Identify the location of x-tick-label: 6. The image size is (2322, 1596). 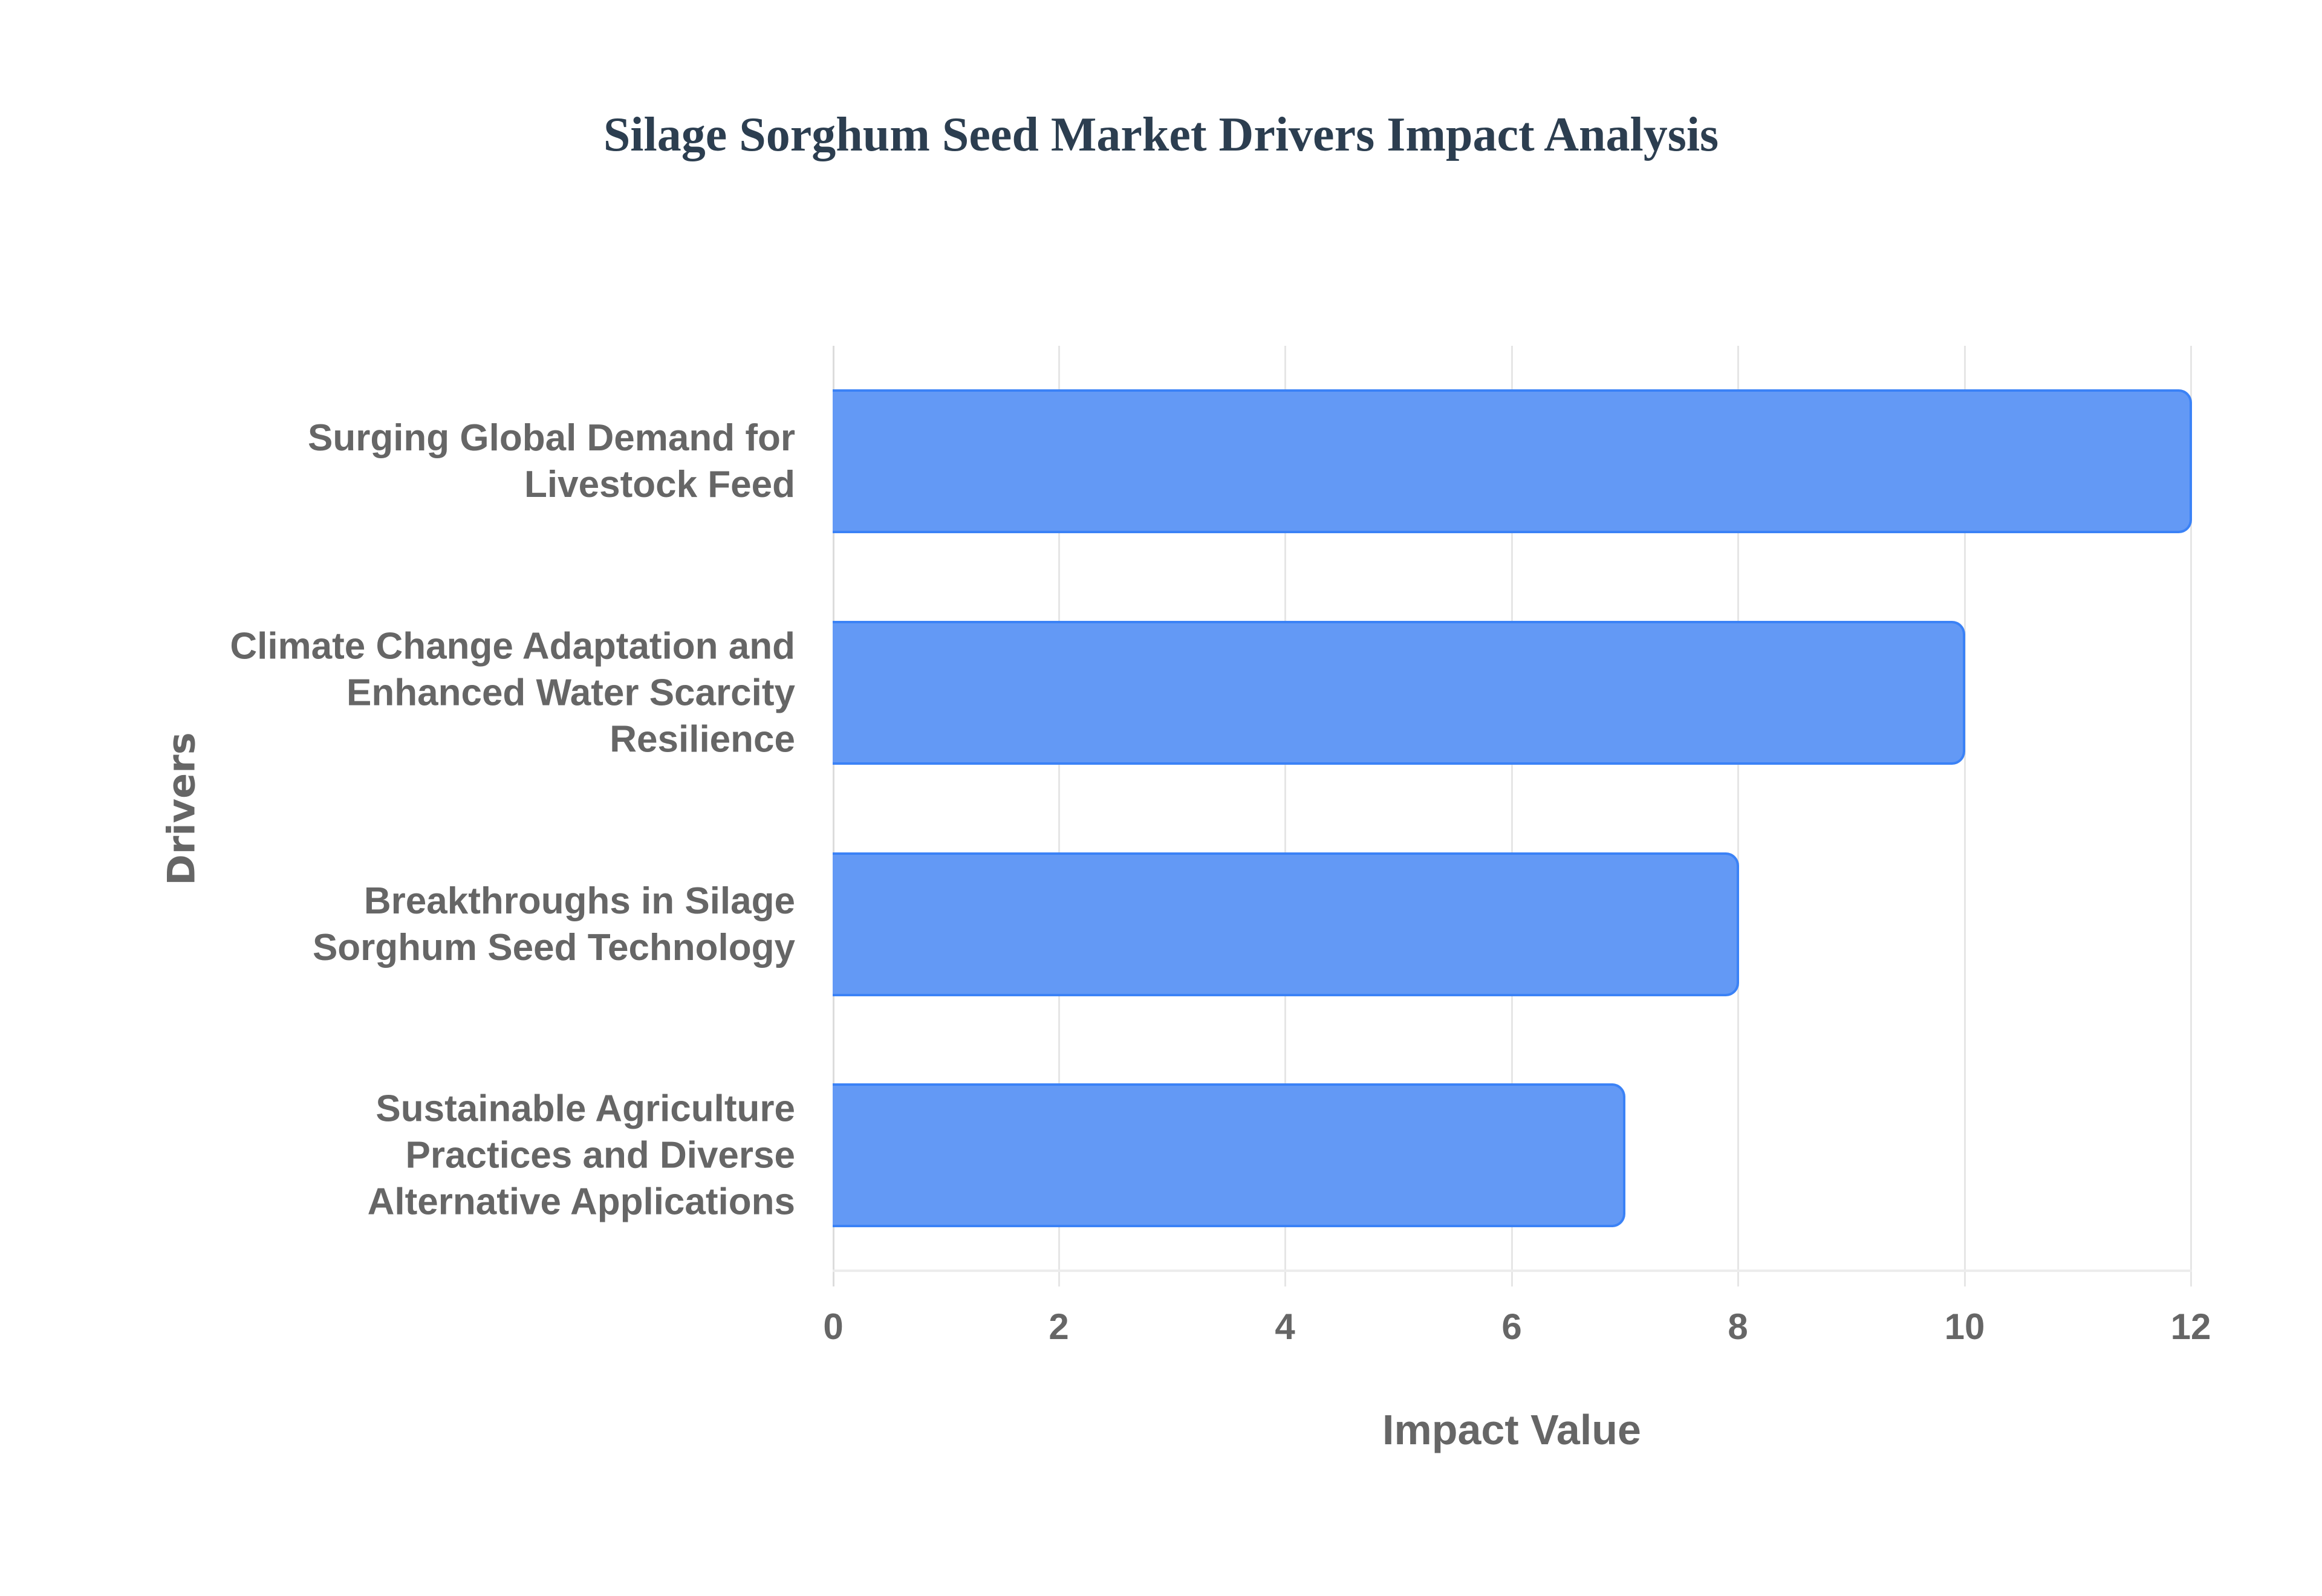
(1511, 1326).